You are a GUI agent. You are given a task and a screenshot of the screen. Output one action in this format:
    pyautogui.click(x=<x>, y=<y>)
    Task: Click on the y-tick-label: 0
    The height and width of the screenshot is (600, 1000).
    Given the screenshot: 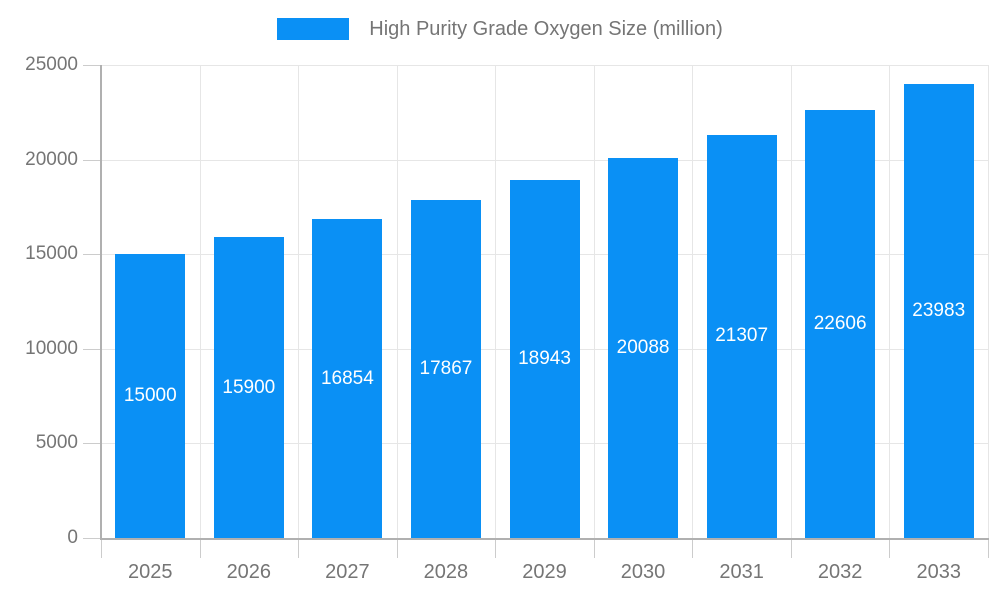 What is the action you would take?
    pyautogui.click(x=72, y=537)
    